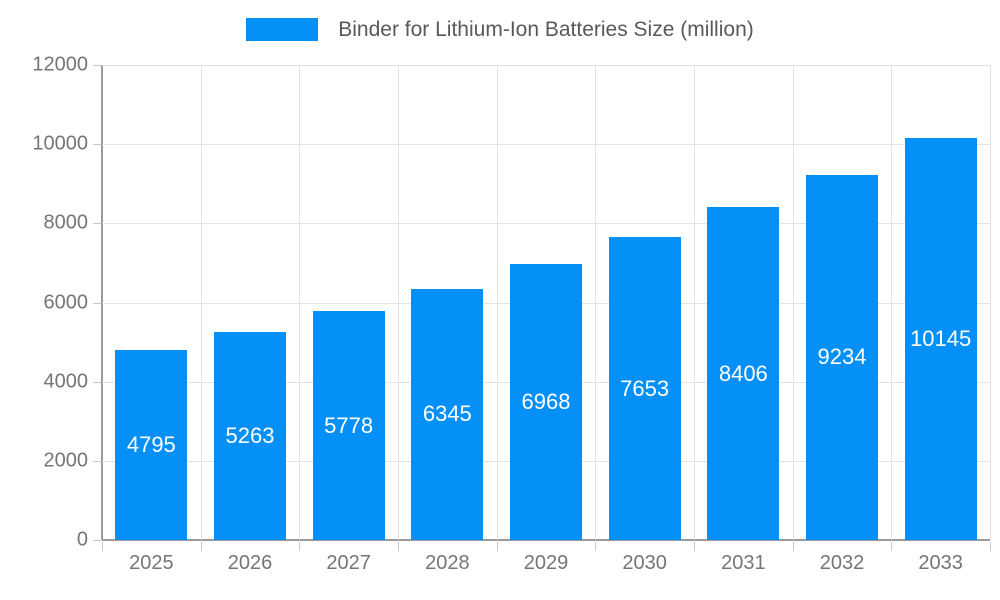 The width and height of the screenshot is (1000, 600). I want to click on bar: 10145, so click(940, 339).